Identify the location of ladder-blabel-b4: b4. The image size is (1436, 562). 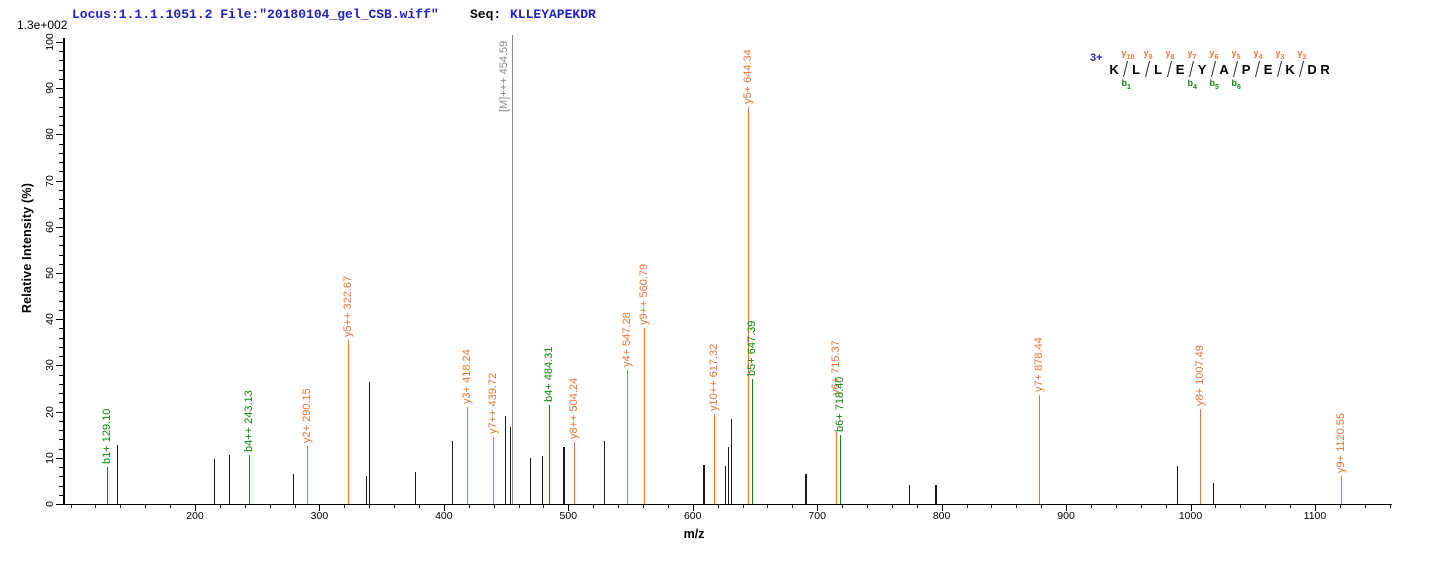
(1192, 84).